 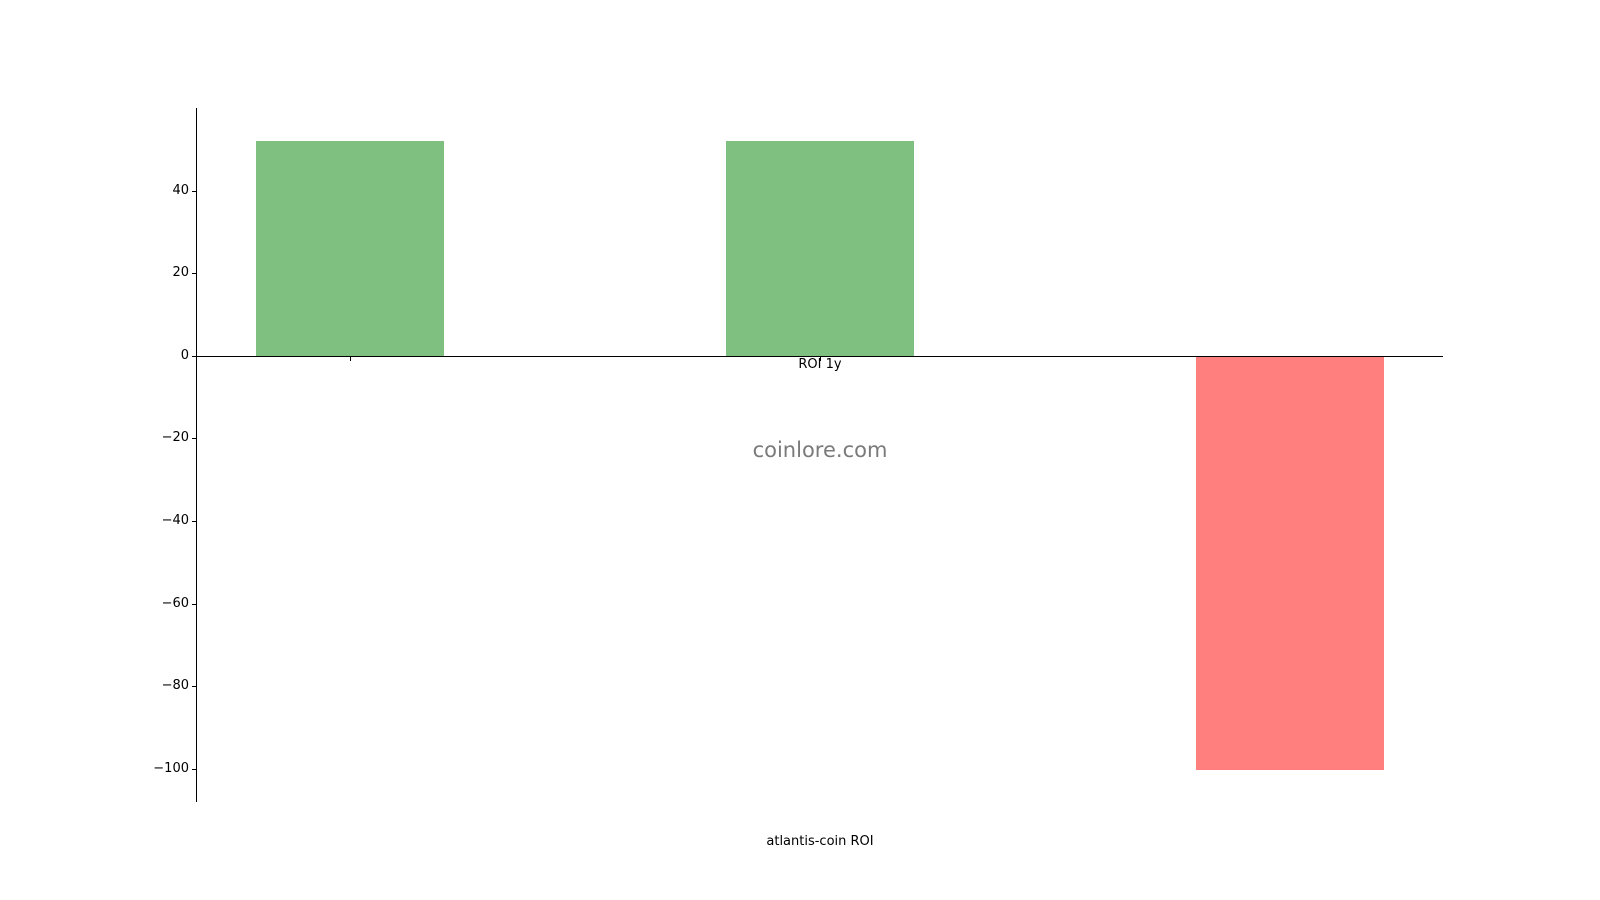 What do you see at coordinates (180, 190) in the screenshot?
I see `y-tick-label: 40` at bounding box center [180, 190].